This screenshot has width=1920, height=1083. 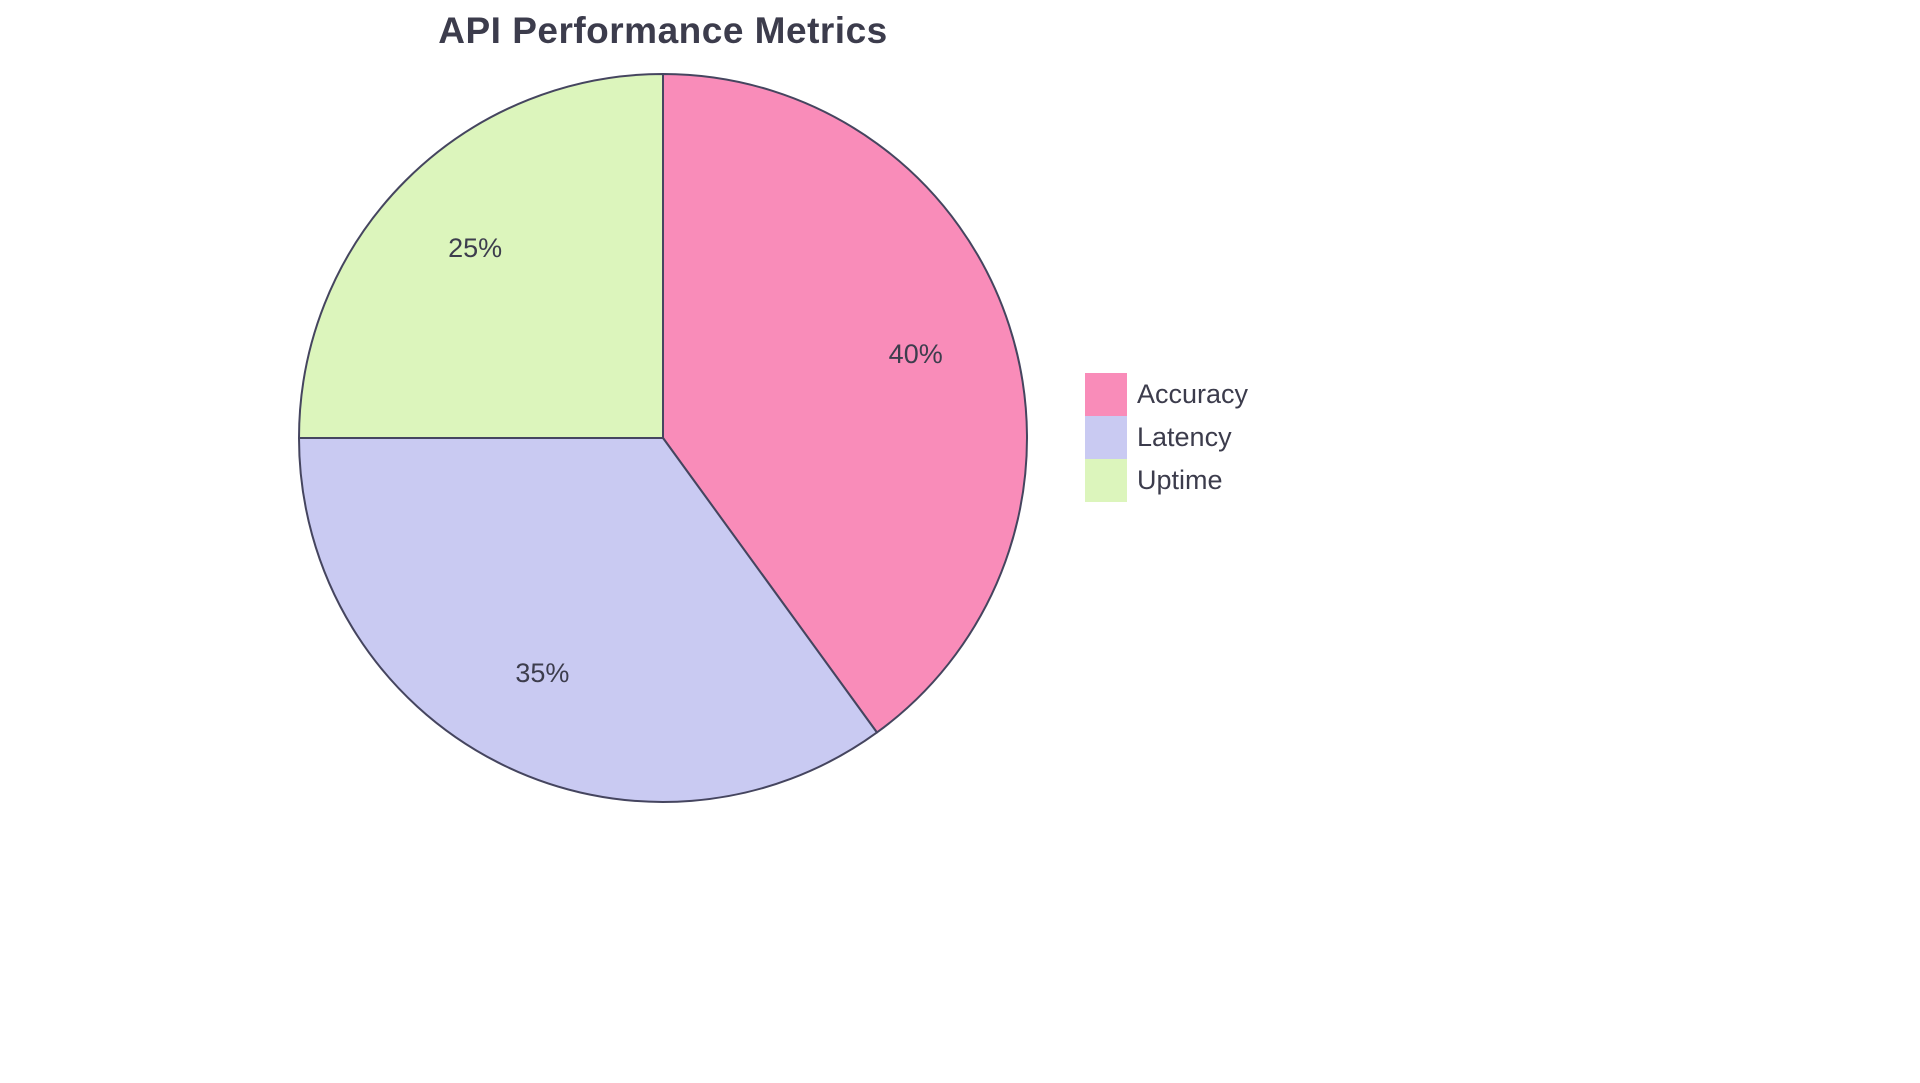 I want to click on legend-swatch-uptime, so click(x=1106, y=480).